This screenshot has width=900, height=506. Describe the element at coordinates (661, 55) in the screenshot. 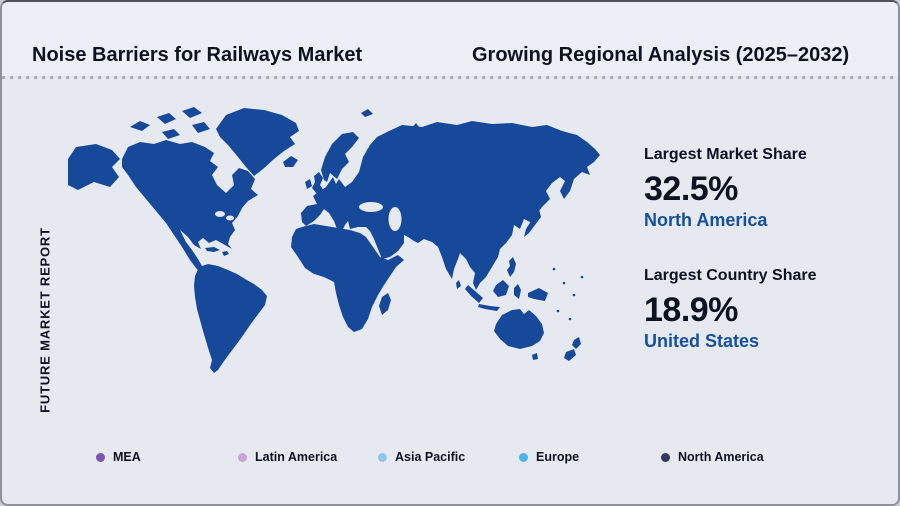

I see `subtitle-regional-analysis: Growing Regional Analysis (2025–2032)` at that location.